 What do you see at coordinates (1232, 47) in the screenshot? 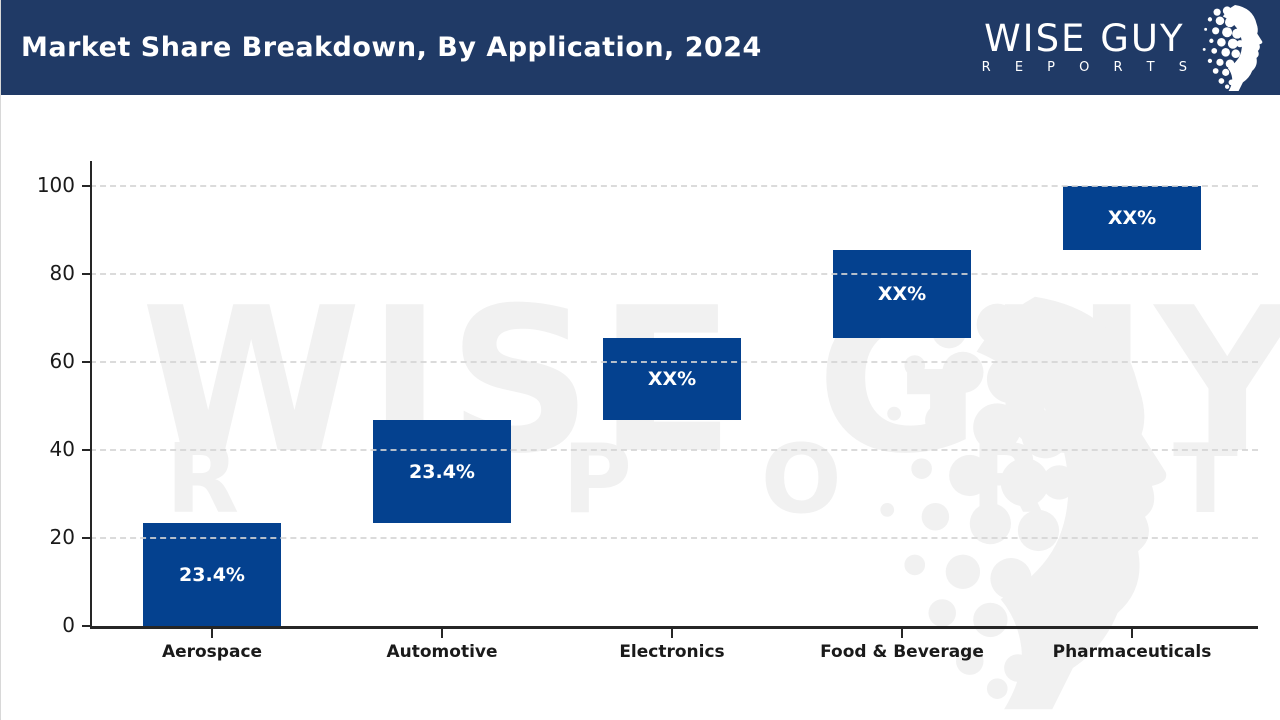
I see `wiseguy-head-icon` at bounding box center [1232, 47].